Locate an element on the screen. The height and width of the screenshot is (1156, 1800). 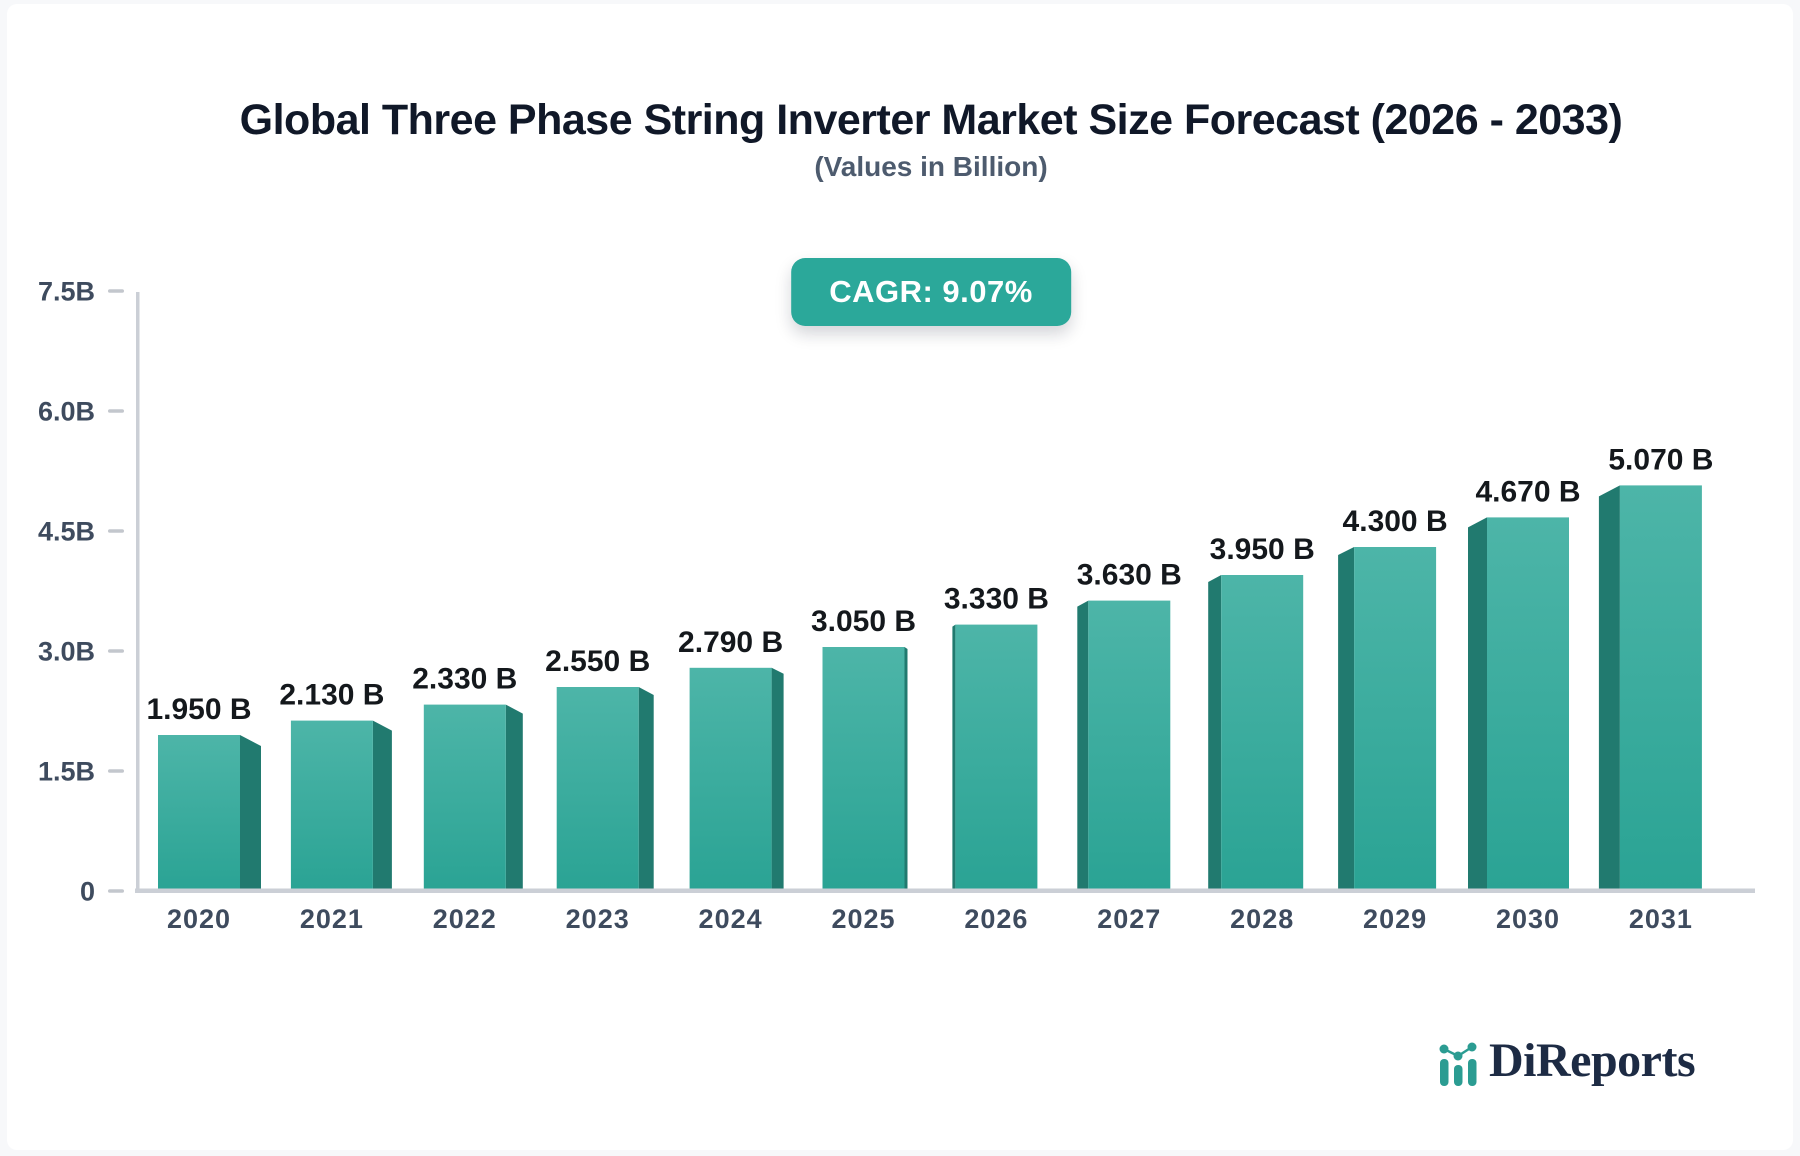
bar-value-label: 3.630 B is located at coordinates (1129, 575).